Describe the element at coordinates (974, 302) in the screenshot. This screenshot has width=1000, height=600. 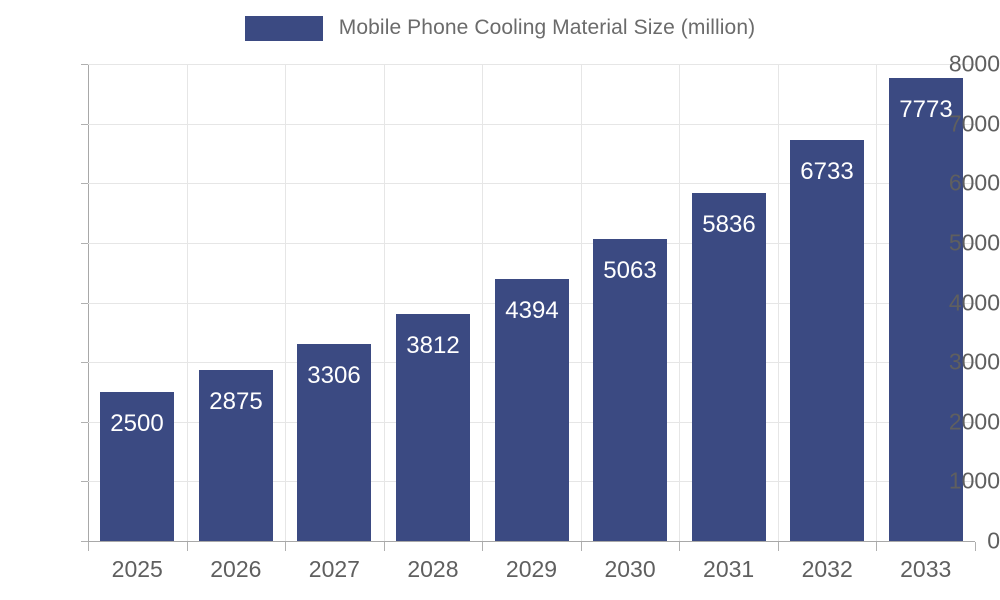
I see `y-axis-tick-label: 4000` at that location.